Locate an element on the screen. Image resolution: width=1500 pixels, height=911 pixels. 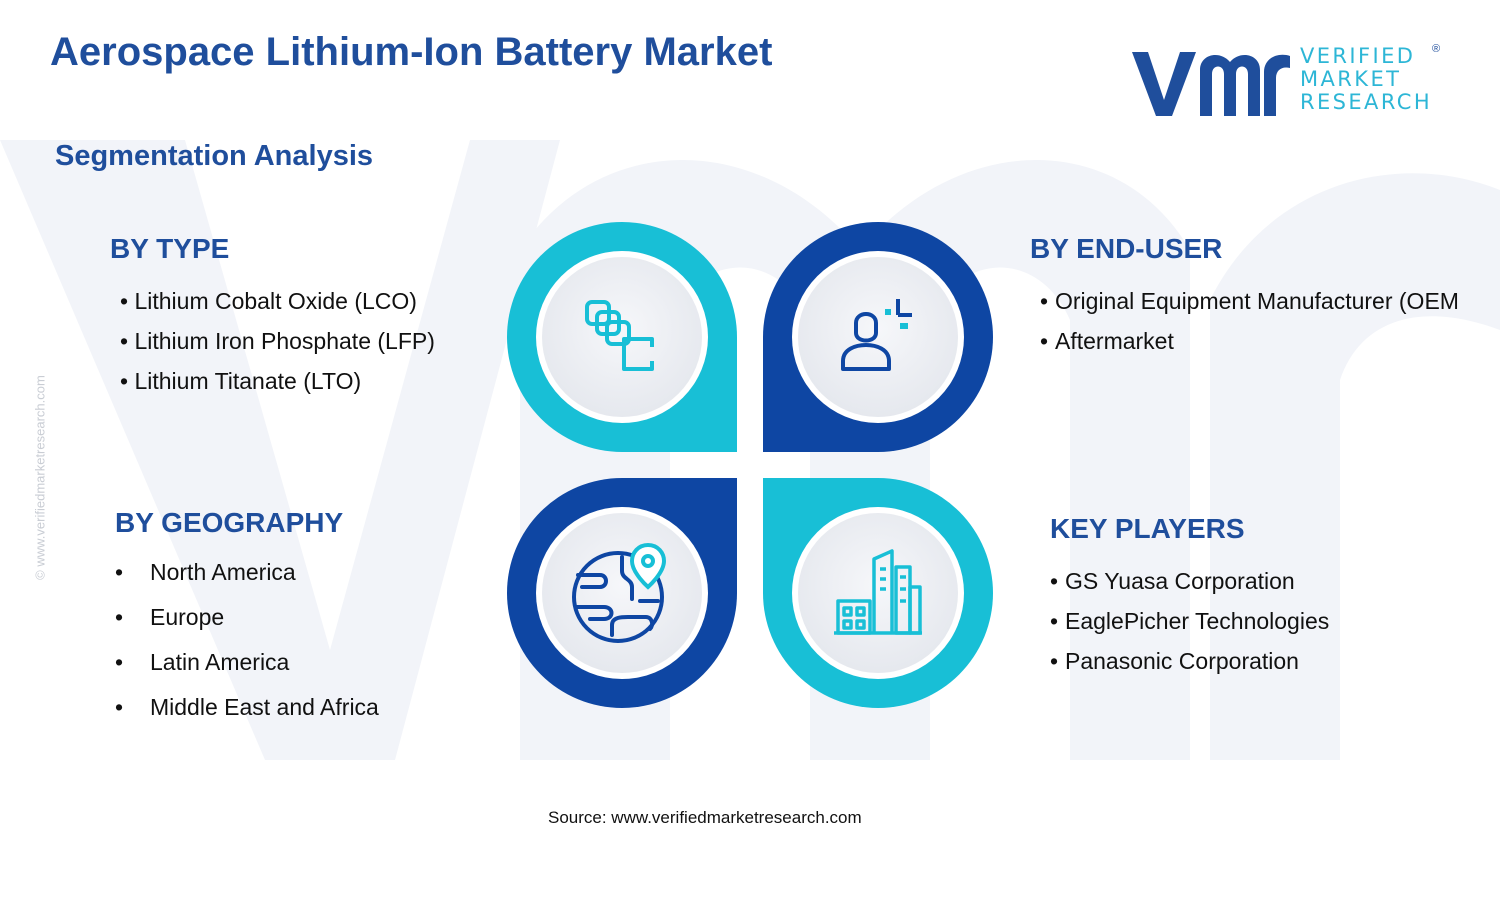
list-item: • Lithium Iron Phosphate (LFP) is located at coordinates (277, 341).